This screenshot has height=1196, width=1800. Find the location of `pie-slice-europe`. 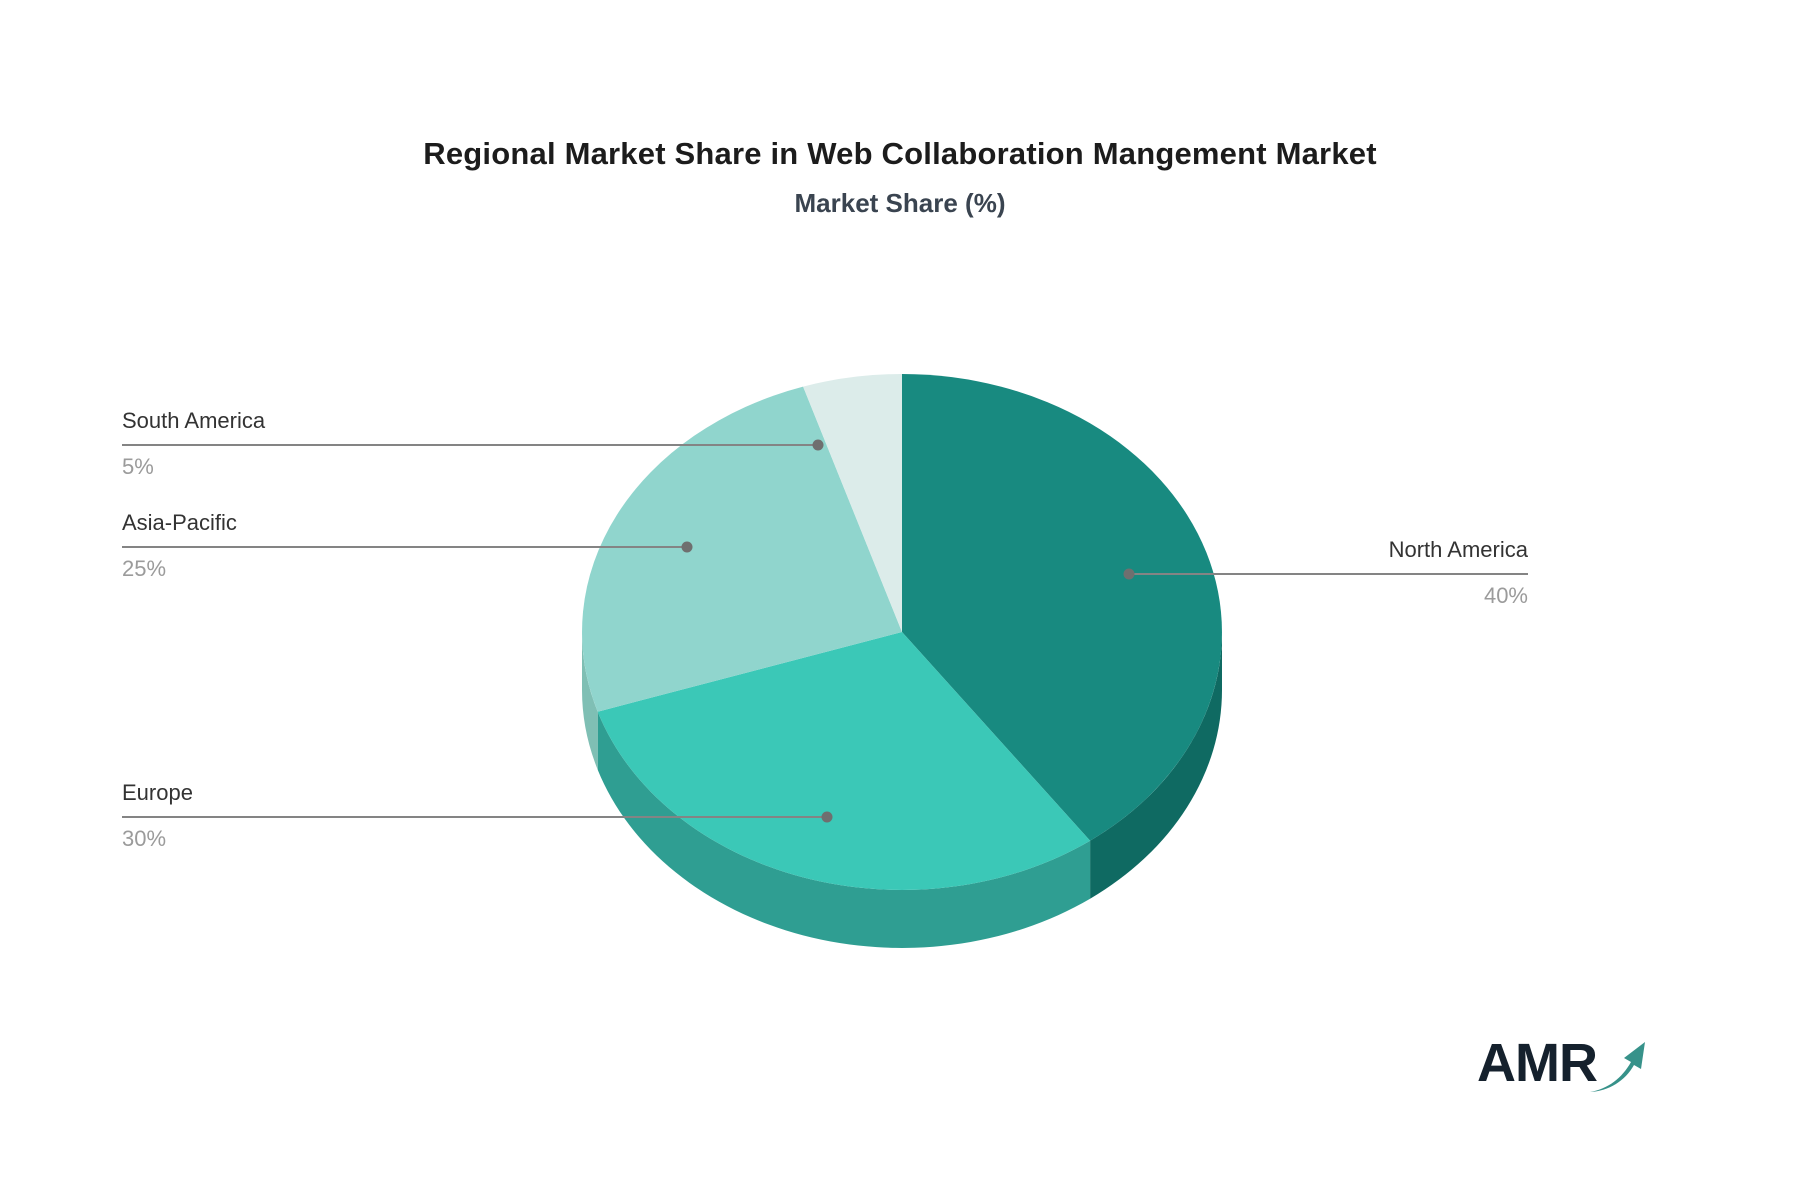

pie-slice-europe is located at coordinates (844, 761).